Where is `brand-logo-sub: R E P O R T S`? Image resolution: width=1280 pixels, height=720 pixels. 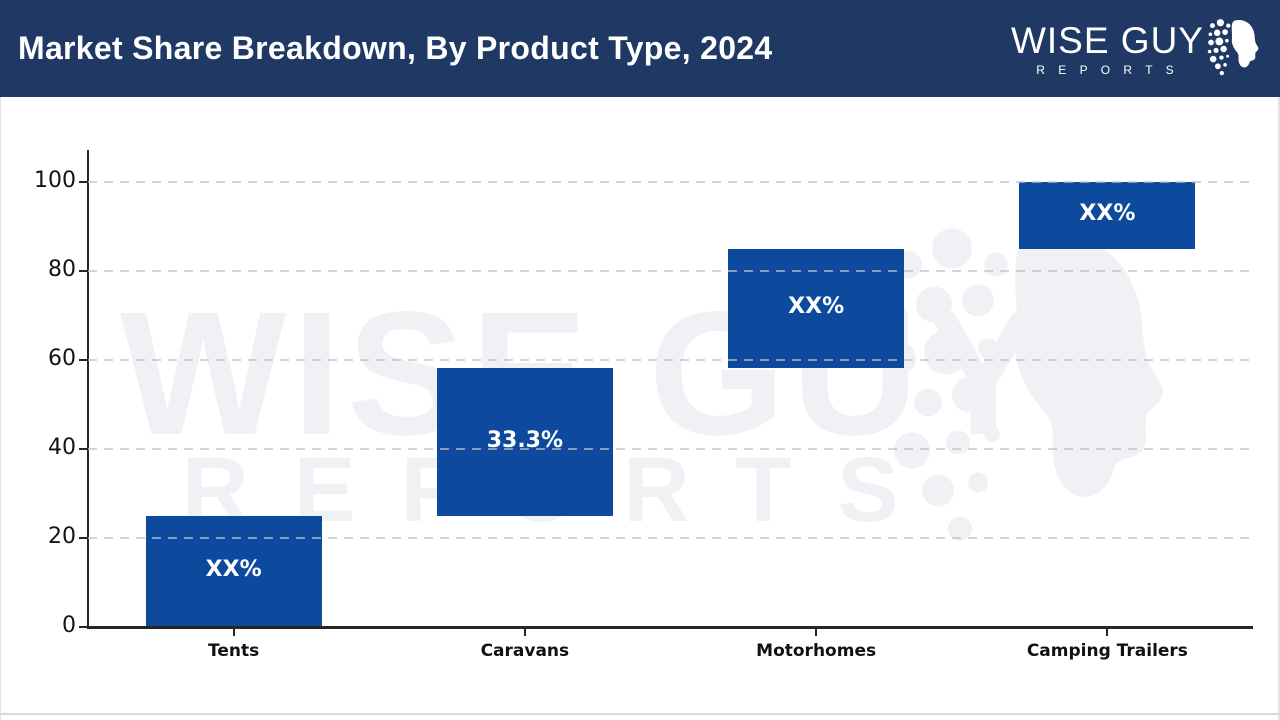 brand-logo-sub: R E P O R T S is located at coordinates (1107, 69).